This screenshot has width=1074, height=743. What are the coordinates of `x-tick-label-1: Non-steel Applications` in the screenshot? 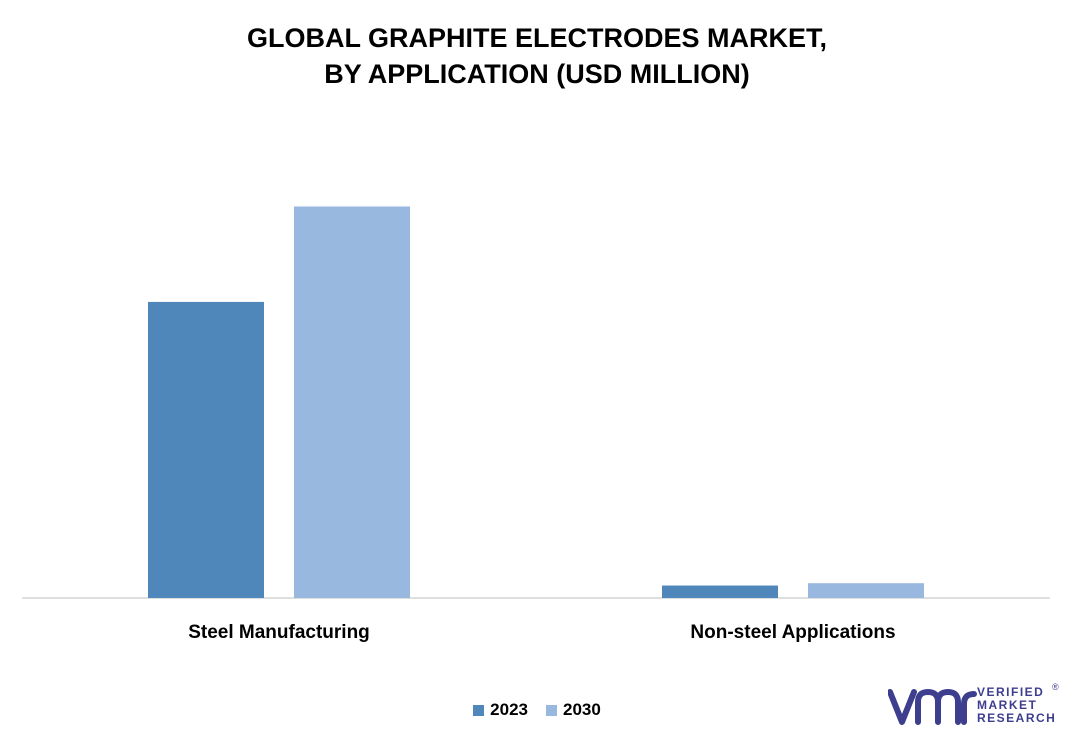 It's located at (792, 632).